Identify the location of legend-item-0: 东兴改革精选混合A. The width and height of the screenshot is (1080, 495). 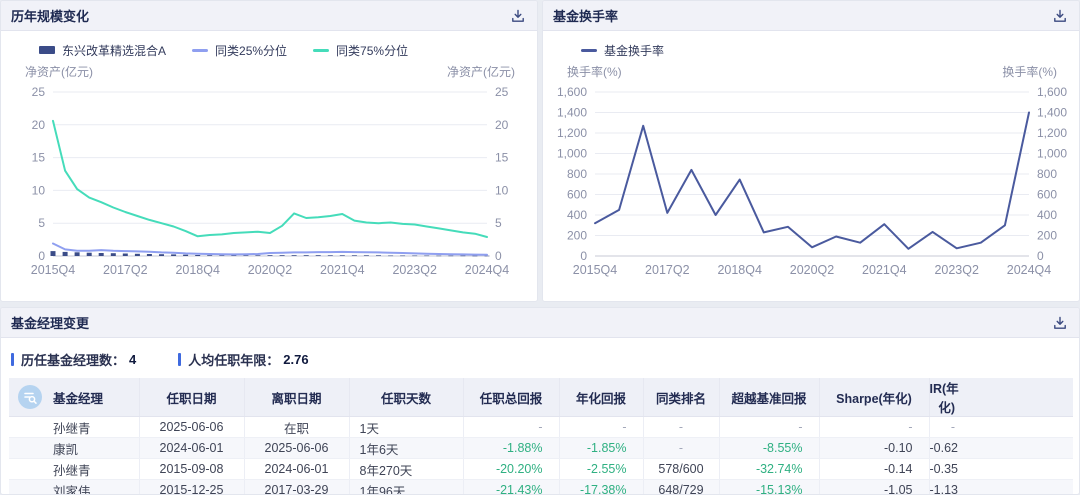
(102, 50).